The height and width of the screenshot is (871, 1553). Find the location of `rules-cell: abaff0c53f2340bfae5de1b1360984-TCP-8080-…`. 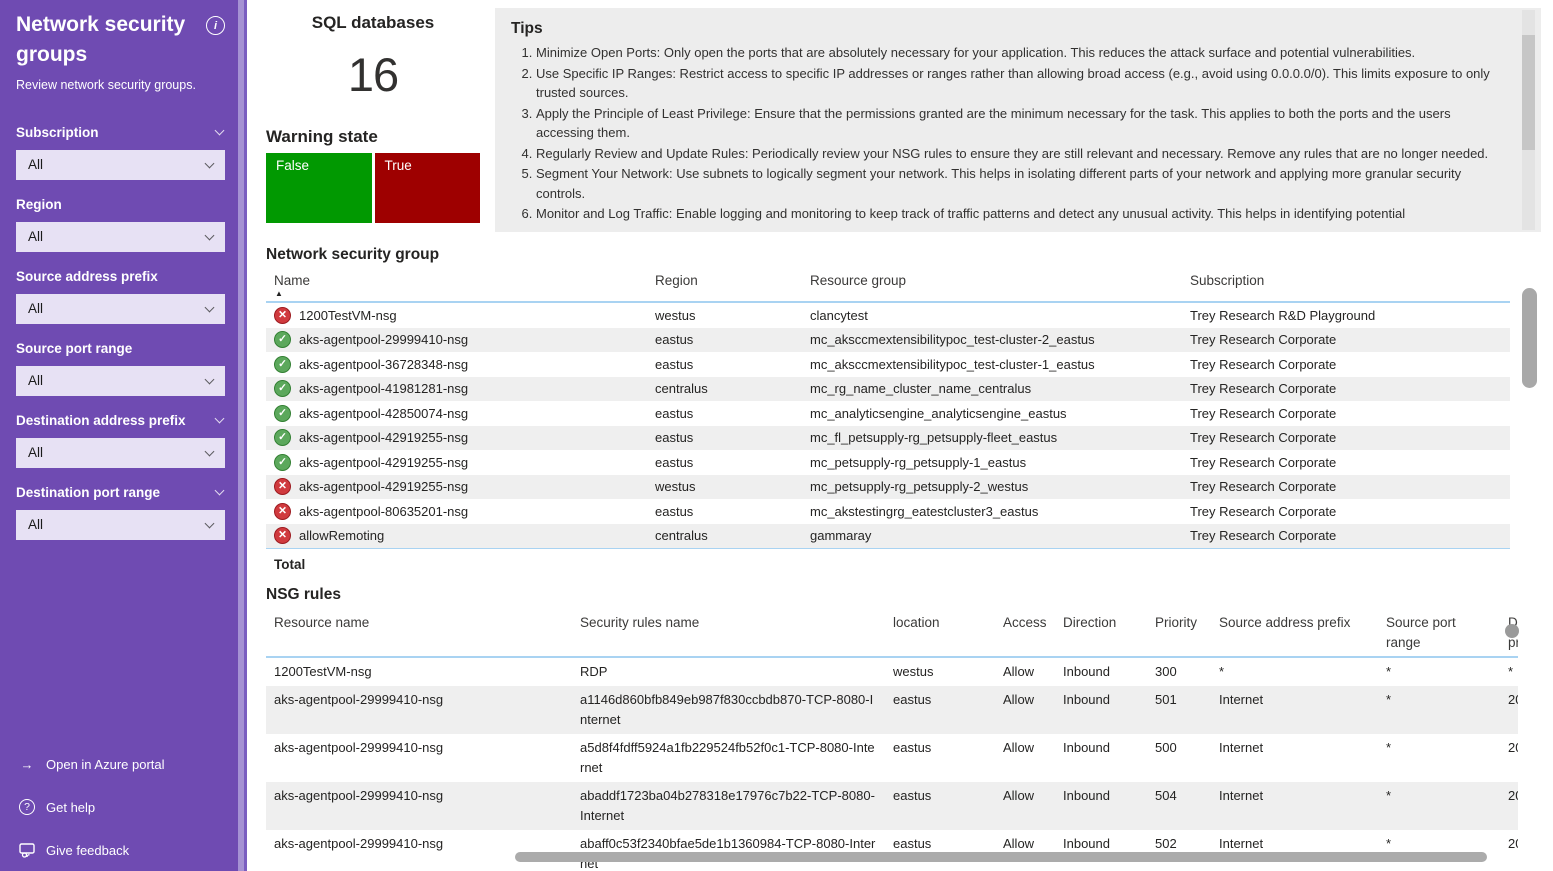

rules-cell: abaff0c53f2340bfae5de1b1360984-TCP-8080-… is located at coordinates (728, 853).